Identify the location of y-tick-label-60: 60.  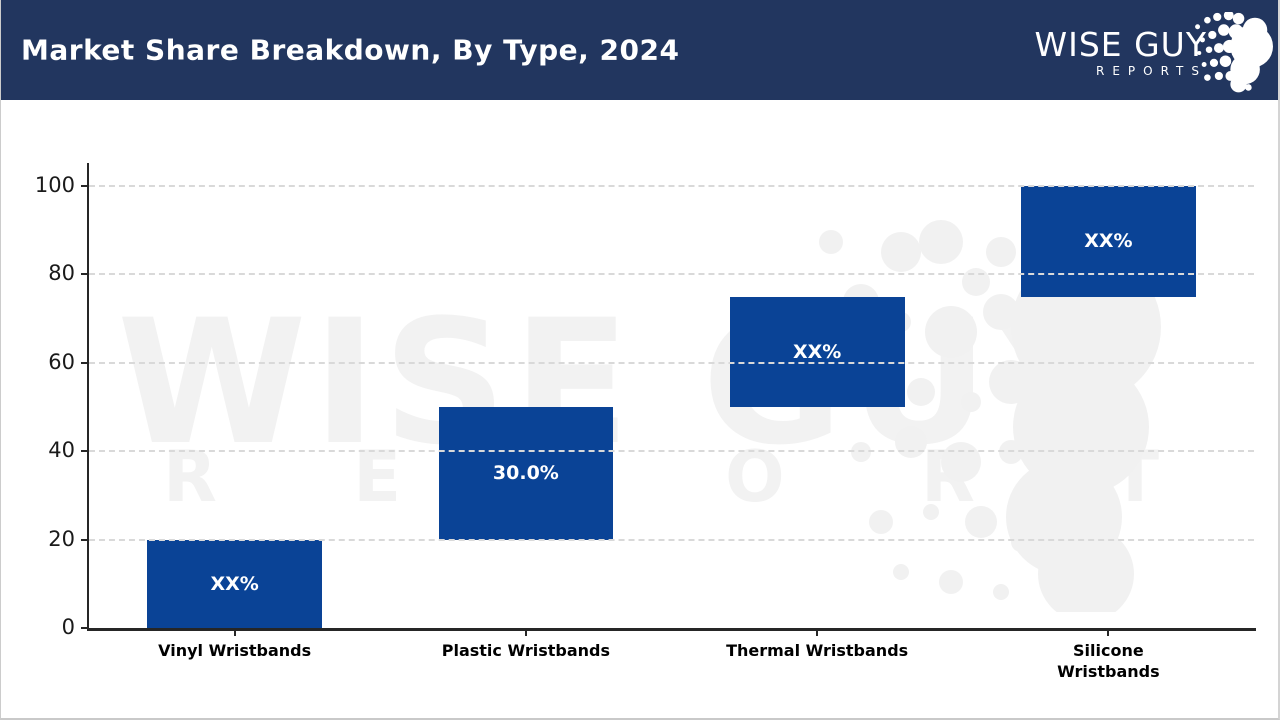
(61, 361).